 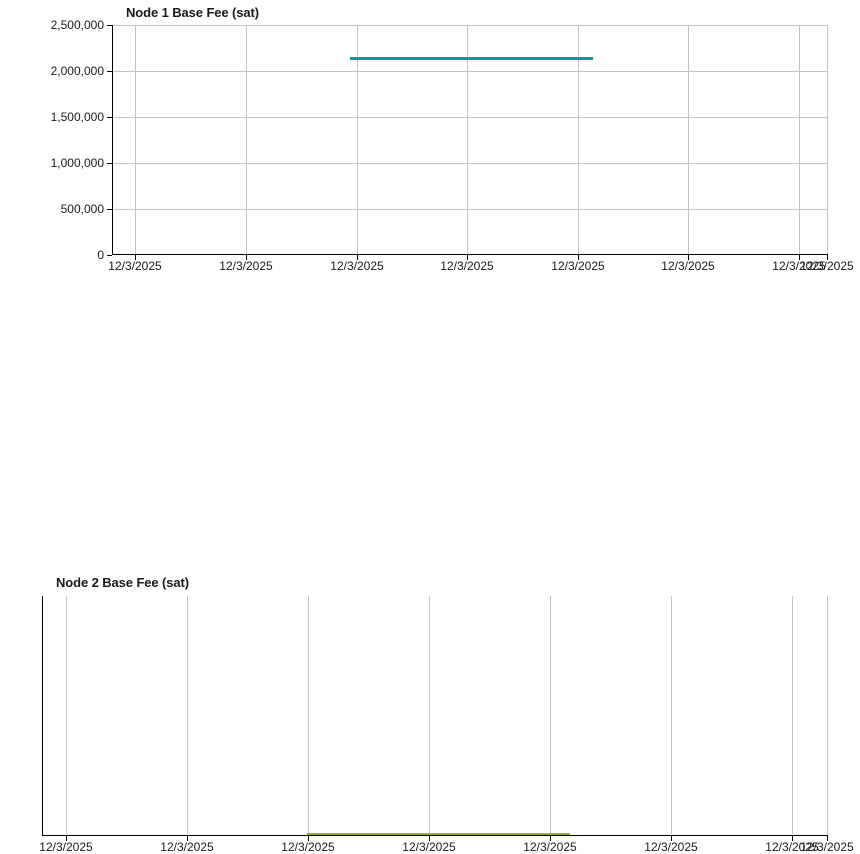 What do you see at coordinates (77, 71) in the screenshot?
I see `y-axis-label: 2,000,000` at bounding box center [77, 71].